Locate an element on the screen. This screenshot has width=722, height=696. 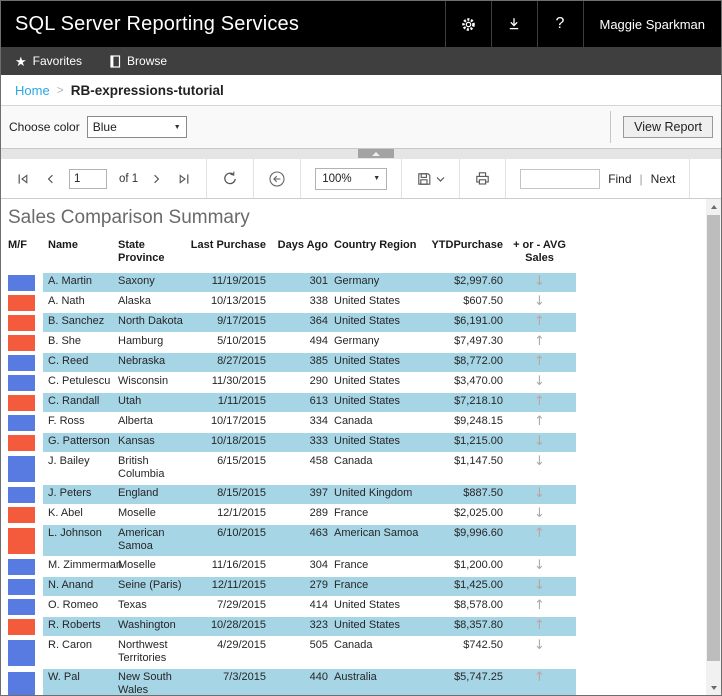
print-icon is located at coordinates (482, 178).